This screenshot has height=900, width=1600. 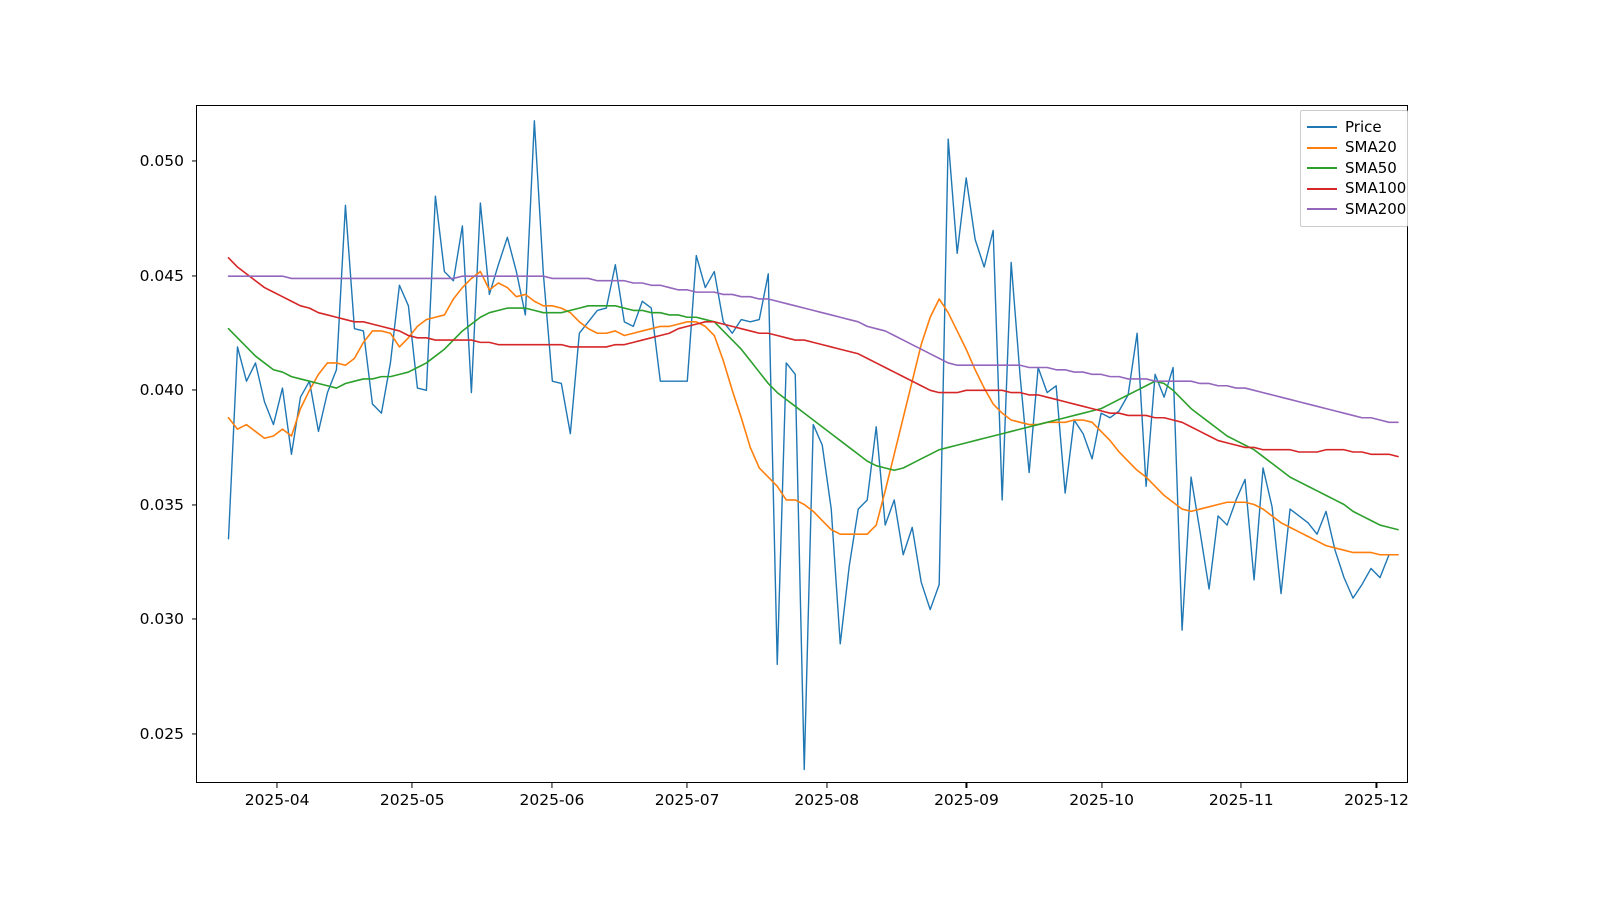 I want to click on y-tick-label: 0.050, so click(x=161, y=161).